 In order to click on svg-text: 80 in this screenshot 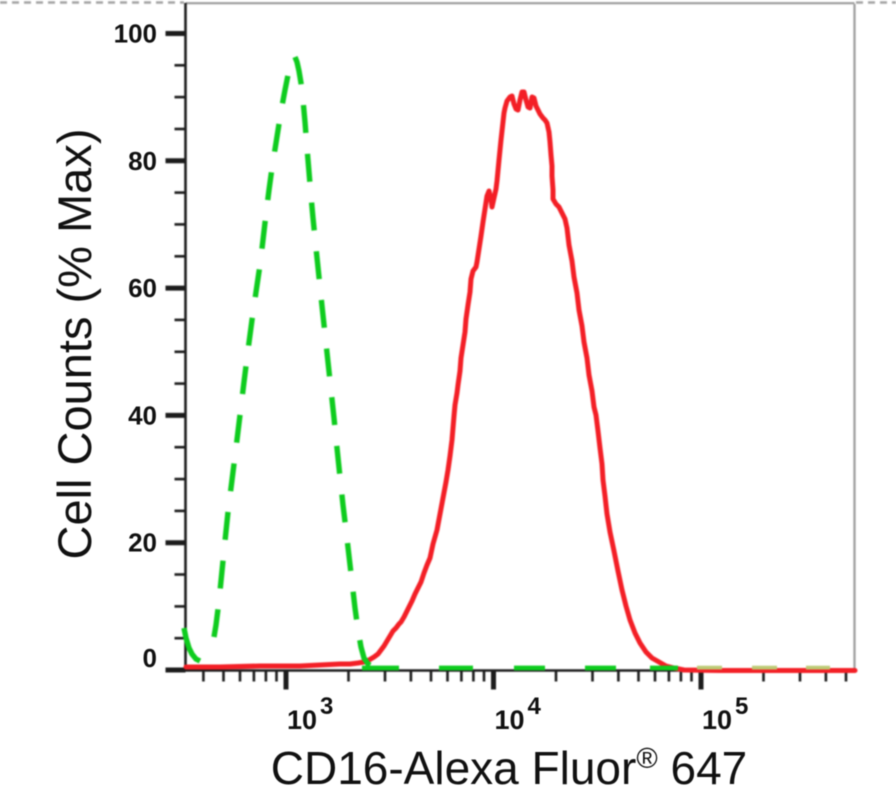, I will do `click(142, 161)`.